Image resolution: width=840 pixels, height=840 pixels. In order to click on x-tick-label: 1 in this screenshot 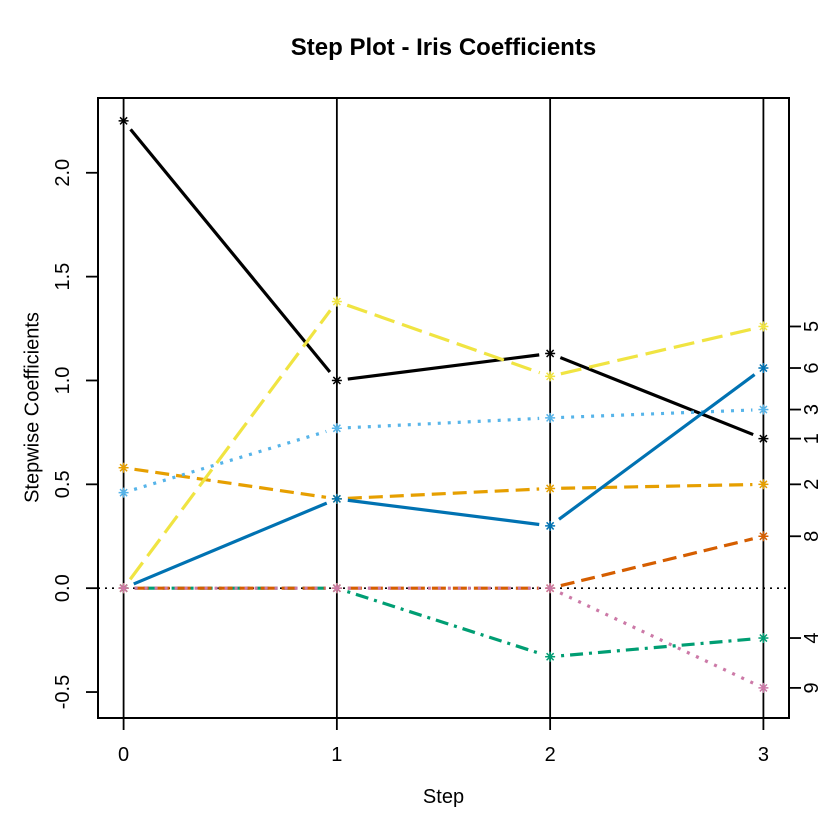, I will do `click(336, 755)`.